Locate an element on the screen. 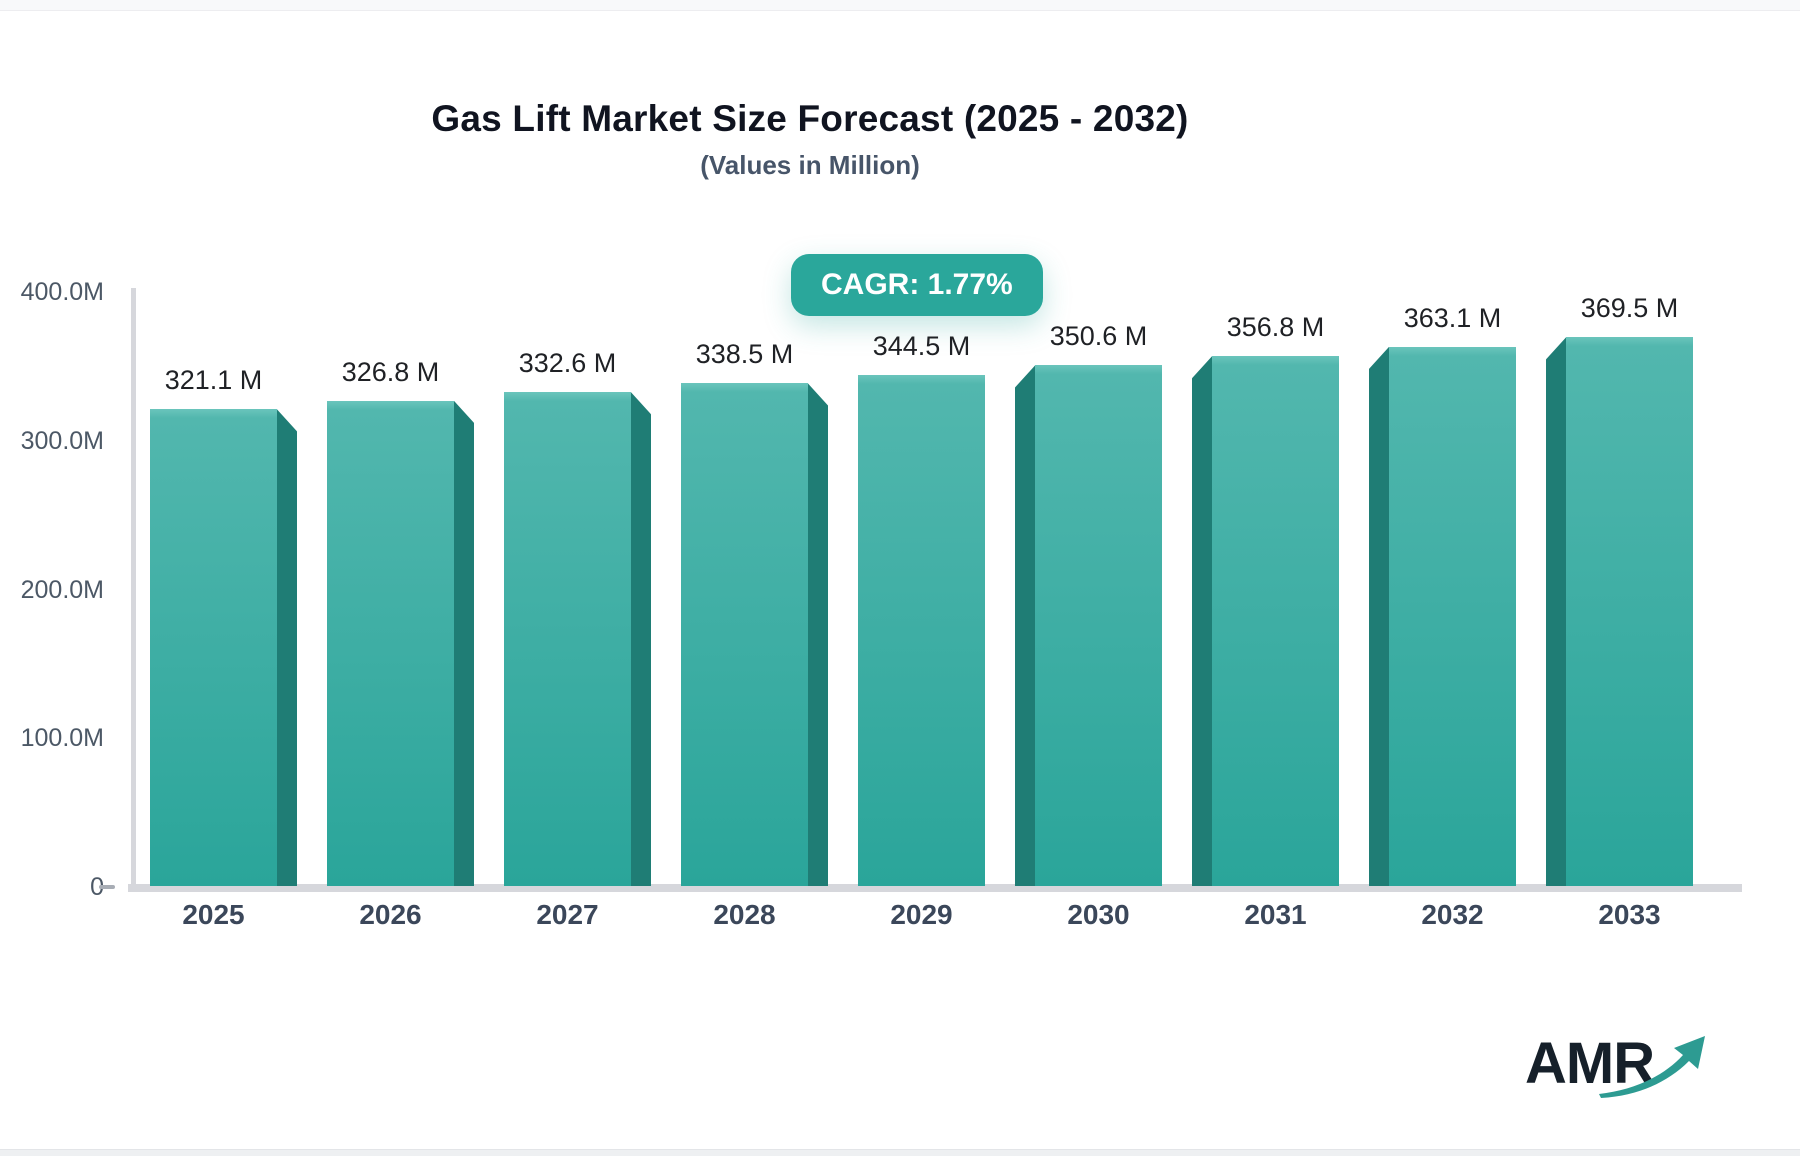  x-axis-label: 2032 is located at coordinates (1452, 914).